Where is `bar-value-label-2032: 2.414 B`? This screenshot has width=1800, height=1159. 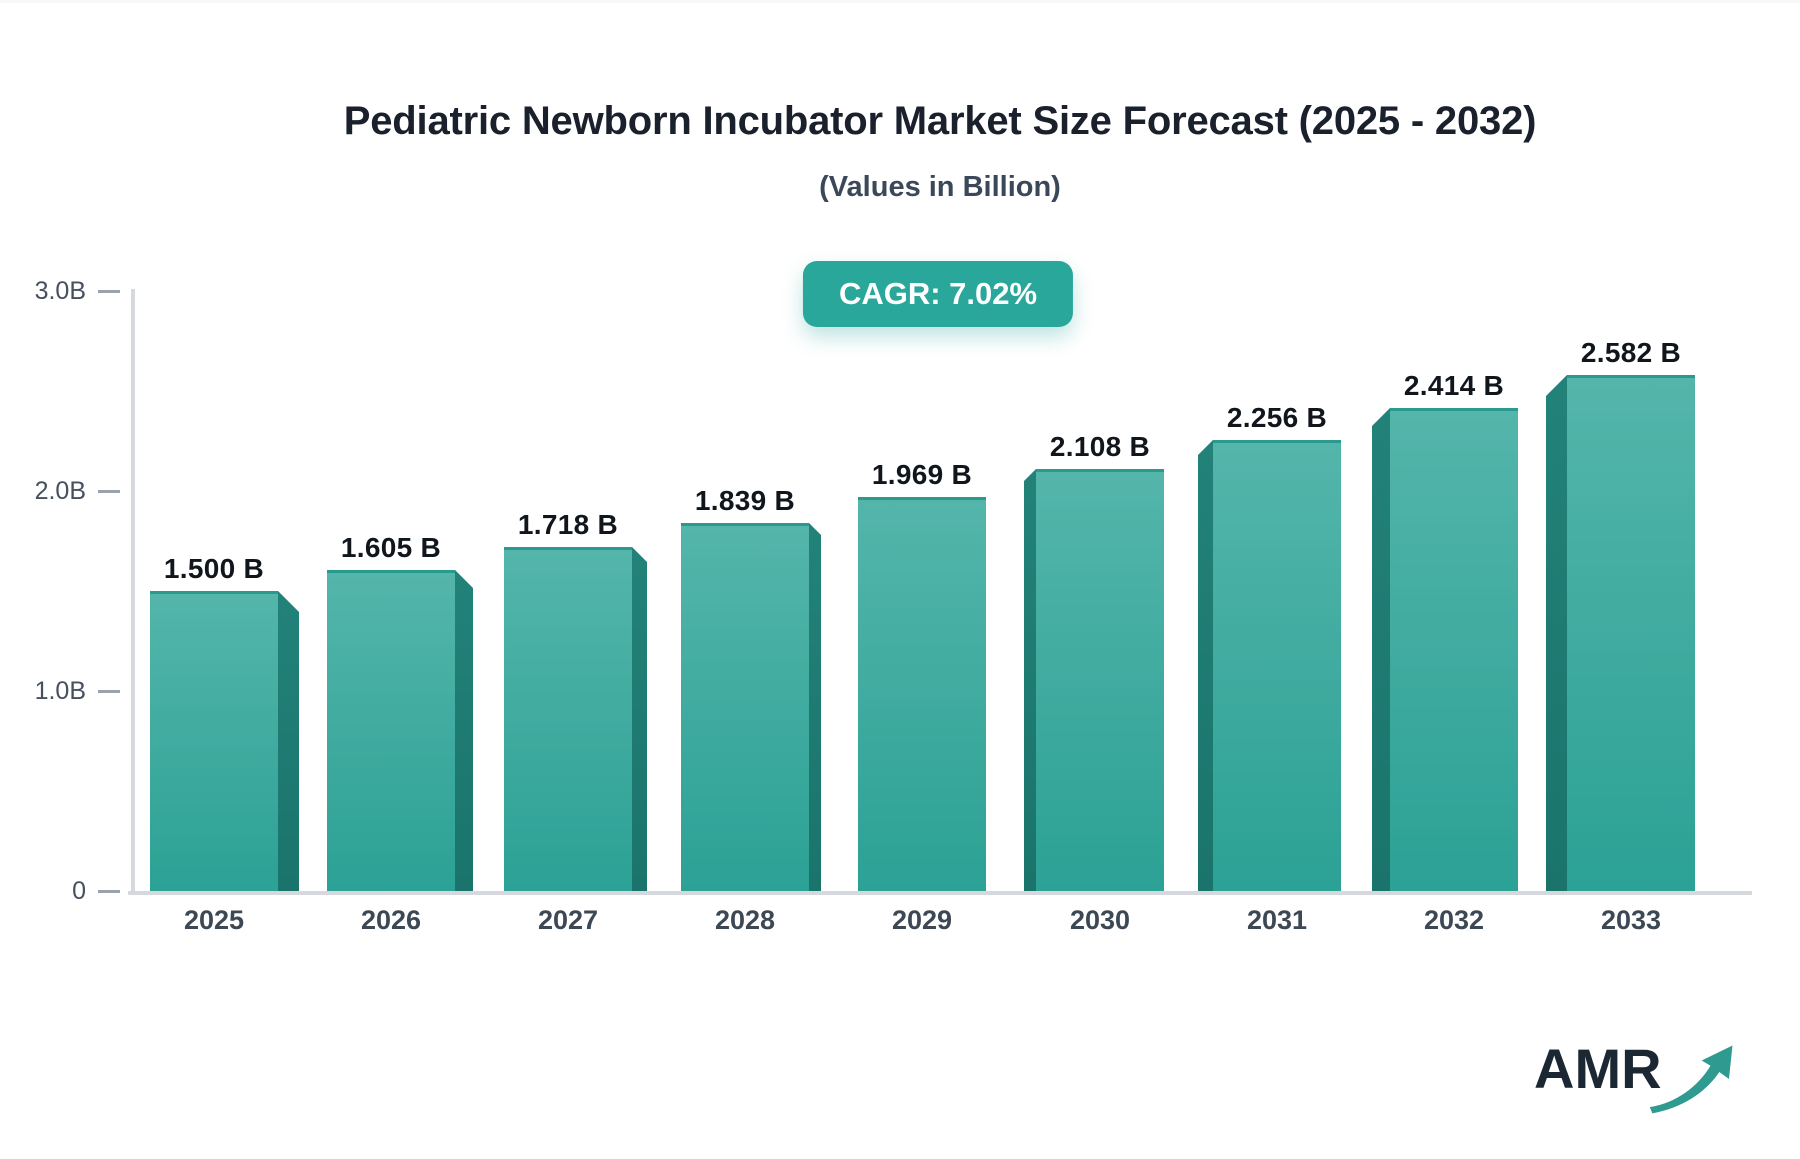
bar-value-label-2032: 2.414 B is located at coordinates (1454, 385).